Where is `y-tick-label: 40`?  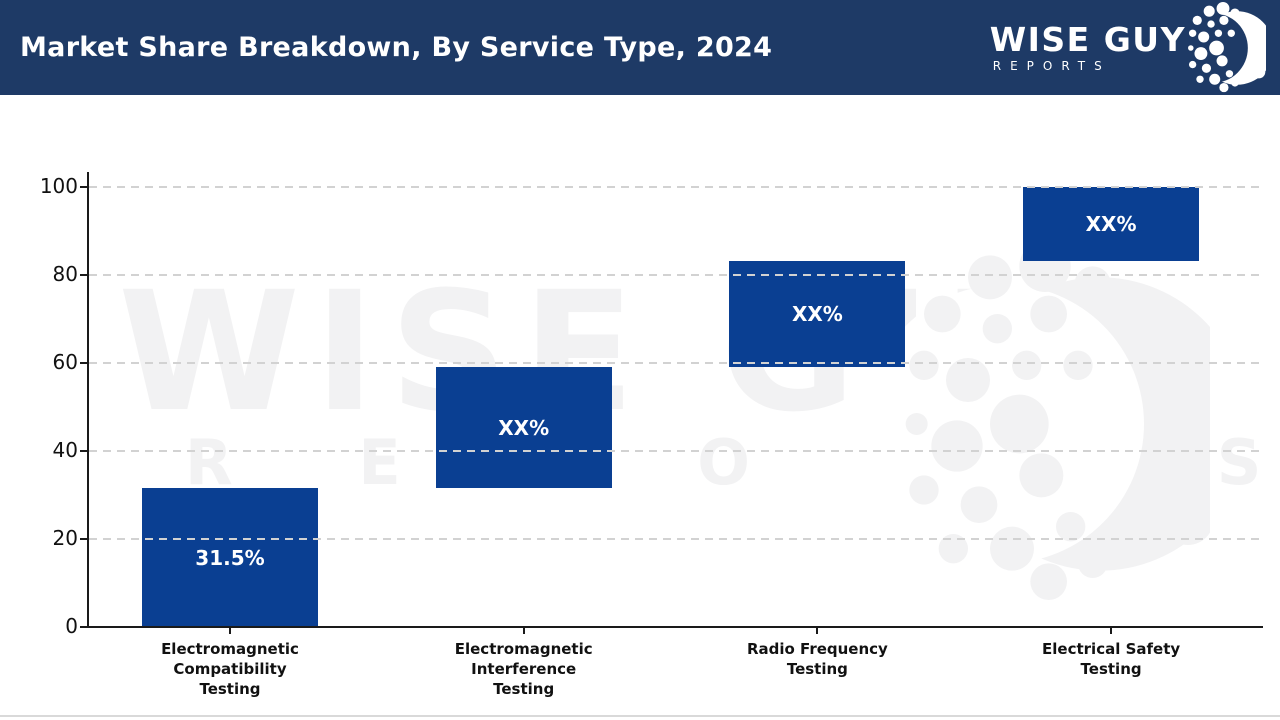
y-tick-label: 40 is located at coordinates (65, 449).